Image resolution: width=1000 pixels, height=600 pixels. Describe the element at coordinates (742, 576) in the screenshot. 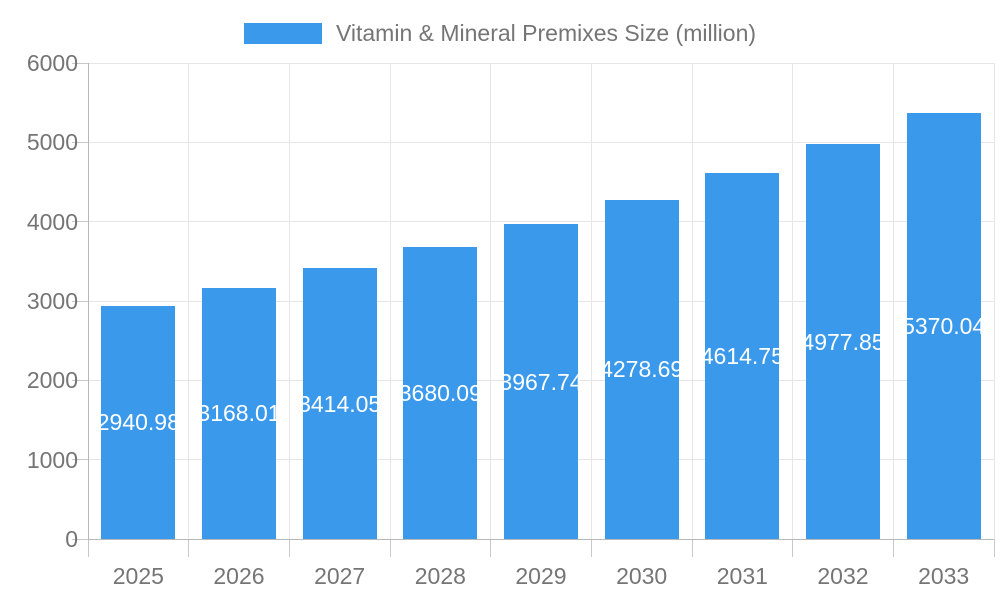

I see `x-axis-label: 2031` at that location.